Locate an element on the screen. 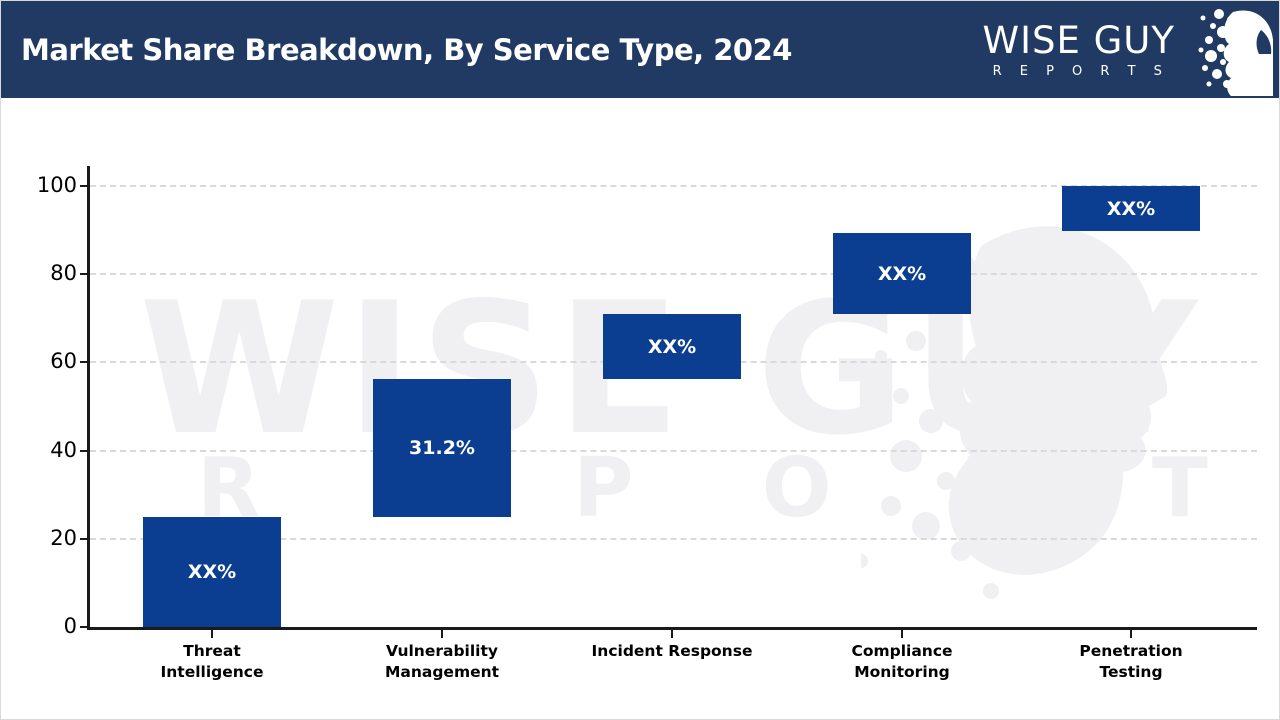 The height and width of the screenshot is (720, 1280). y-tick-label: 80 is located at coordinates (63, 273).